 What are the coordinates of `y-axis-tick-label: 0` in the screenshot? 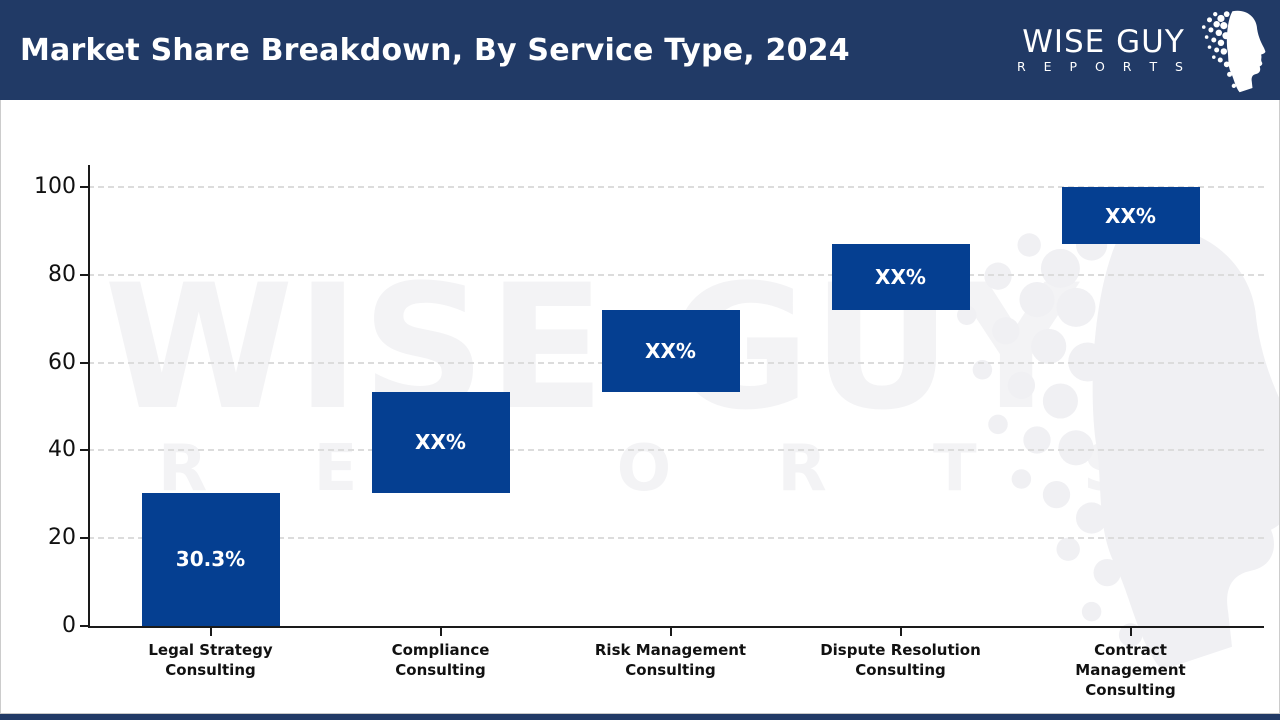 It's located at (69, 625).